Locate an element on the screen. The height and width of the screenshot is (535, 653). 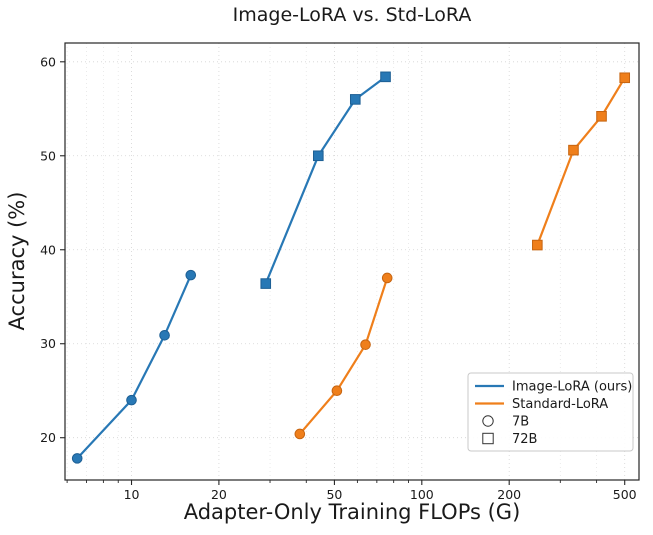
legend-entry: Image-LoRA (ours) is located at coordinates (553, 387).